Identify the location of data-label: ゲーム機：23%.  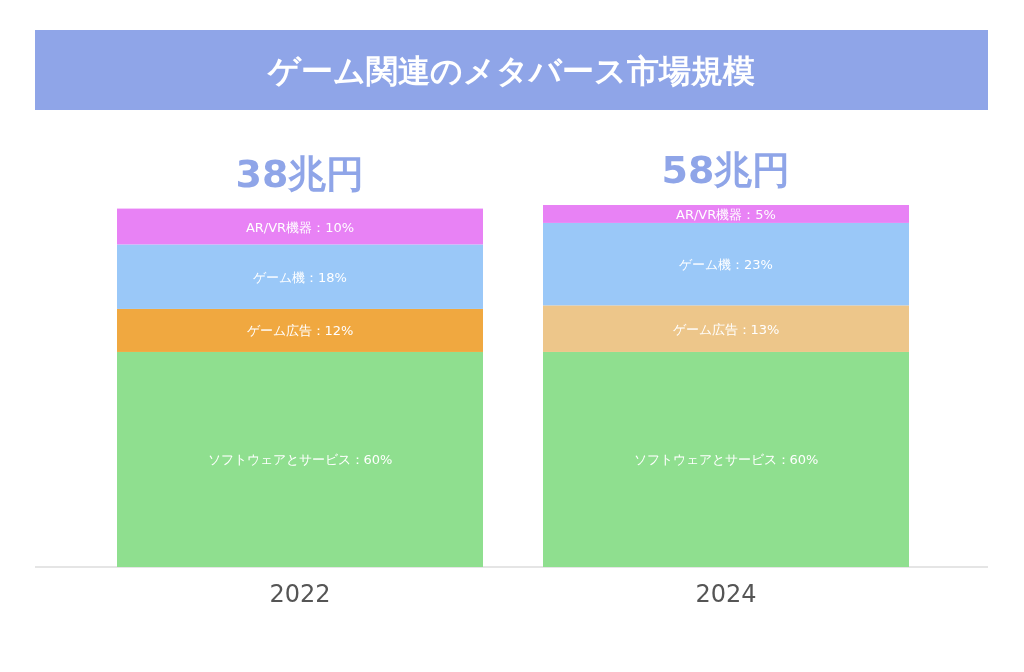
(726, 265).